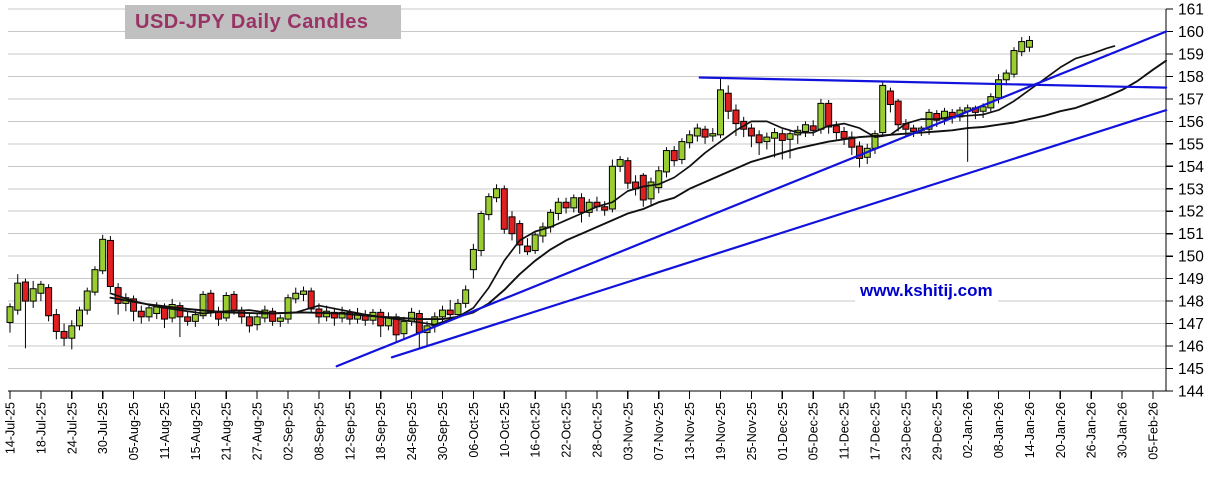 This screenshot has width=1211, height=486. I want to click on x-tick-label: 25-Nov-25, so click(752, 431).